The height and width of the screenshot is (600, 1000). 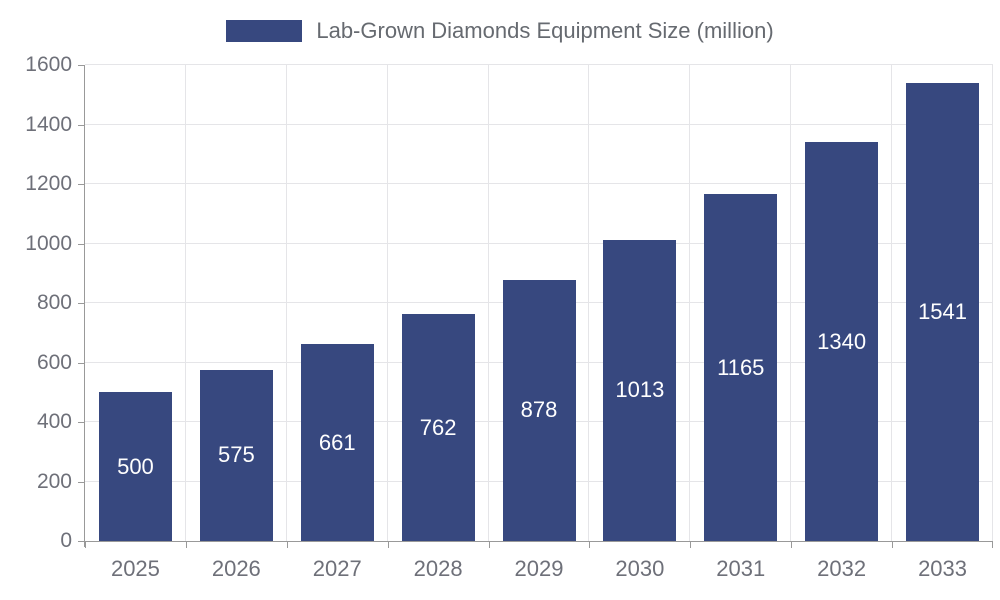 I want to click on bar-2027: 661, so click(x=337, y=442).